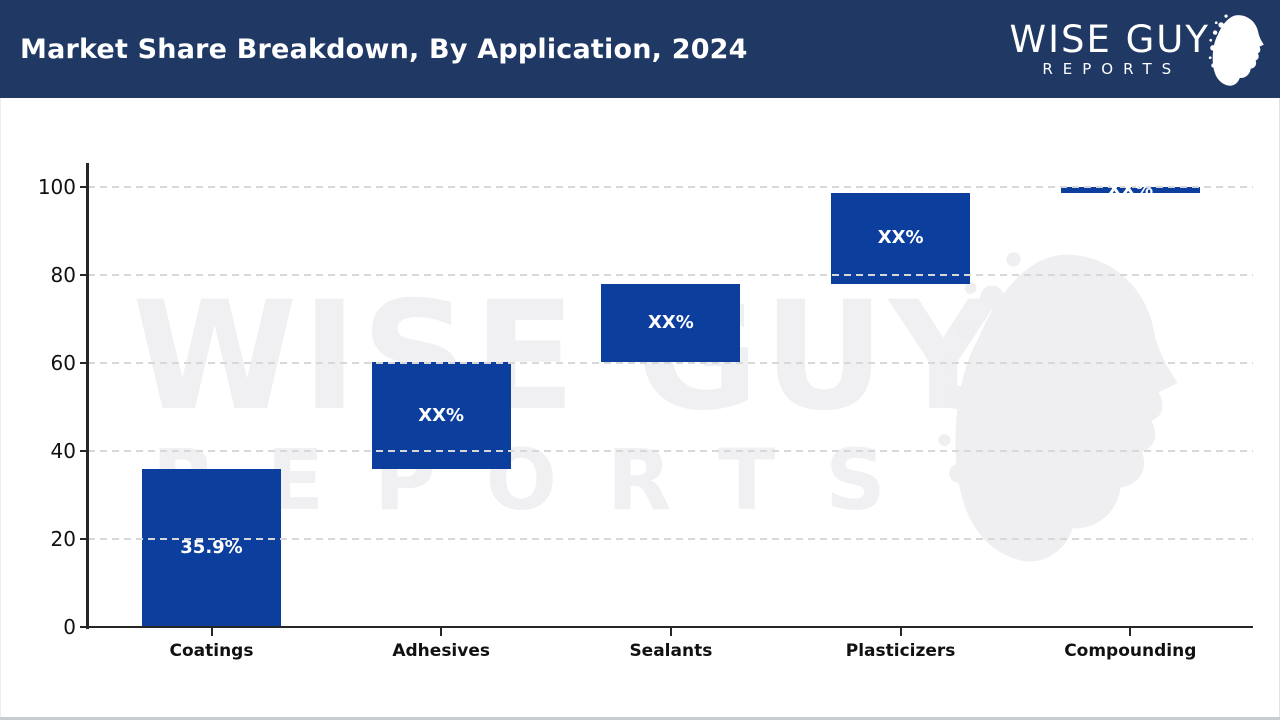 Image resolution: width=1280 pixels, height=720 pixels. Describe the element at coordinates (87, 396) in the screenshot. I see `y-axis-spine` at that location.